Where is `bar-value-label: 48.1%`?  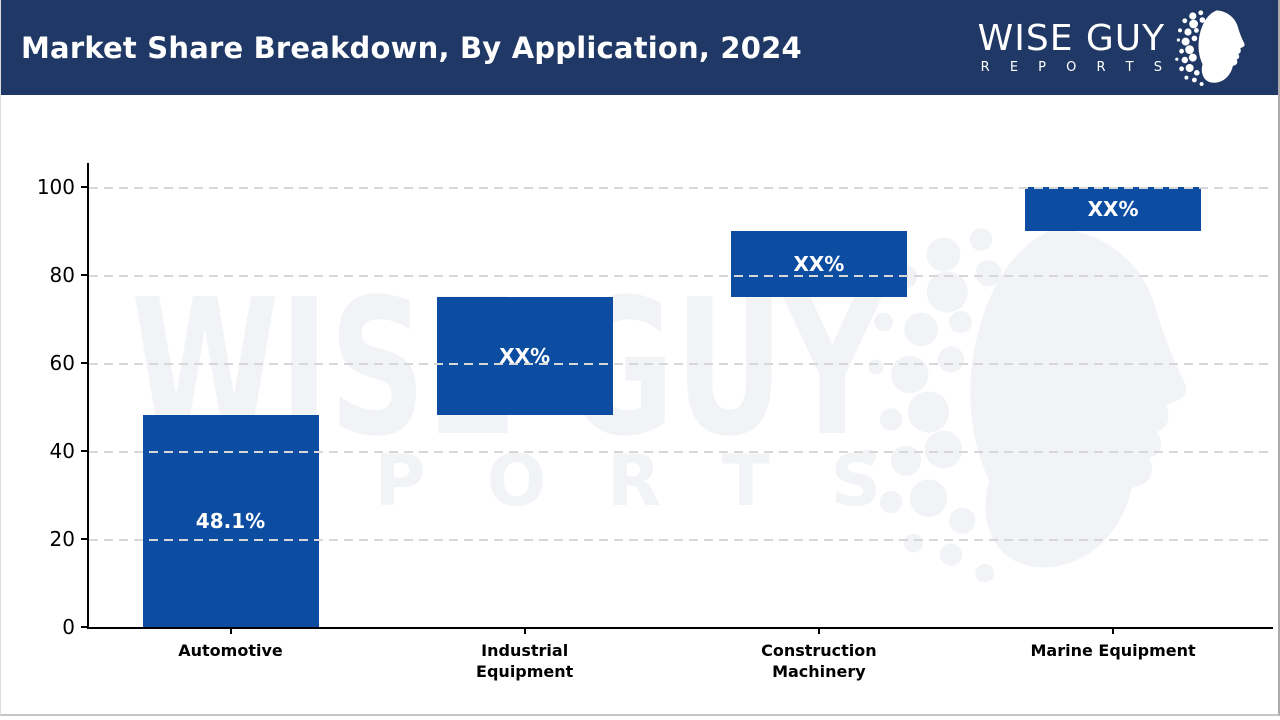 bar-value-label: 48.1% is located at coordinates (230, 521).